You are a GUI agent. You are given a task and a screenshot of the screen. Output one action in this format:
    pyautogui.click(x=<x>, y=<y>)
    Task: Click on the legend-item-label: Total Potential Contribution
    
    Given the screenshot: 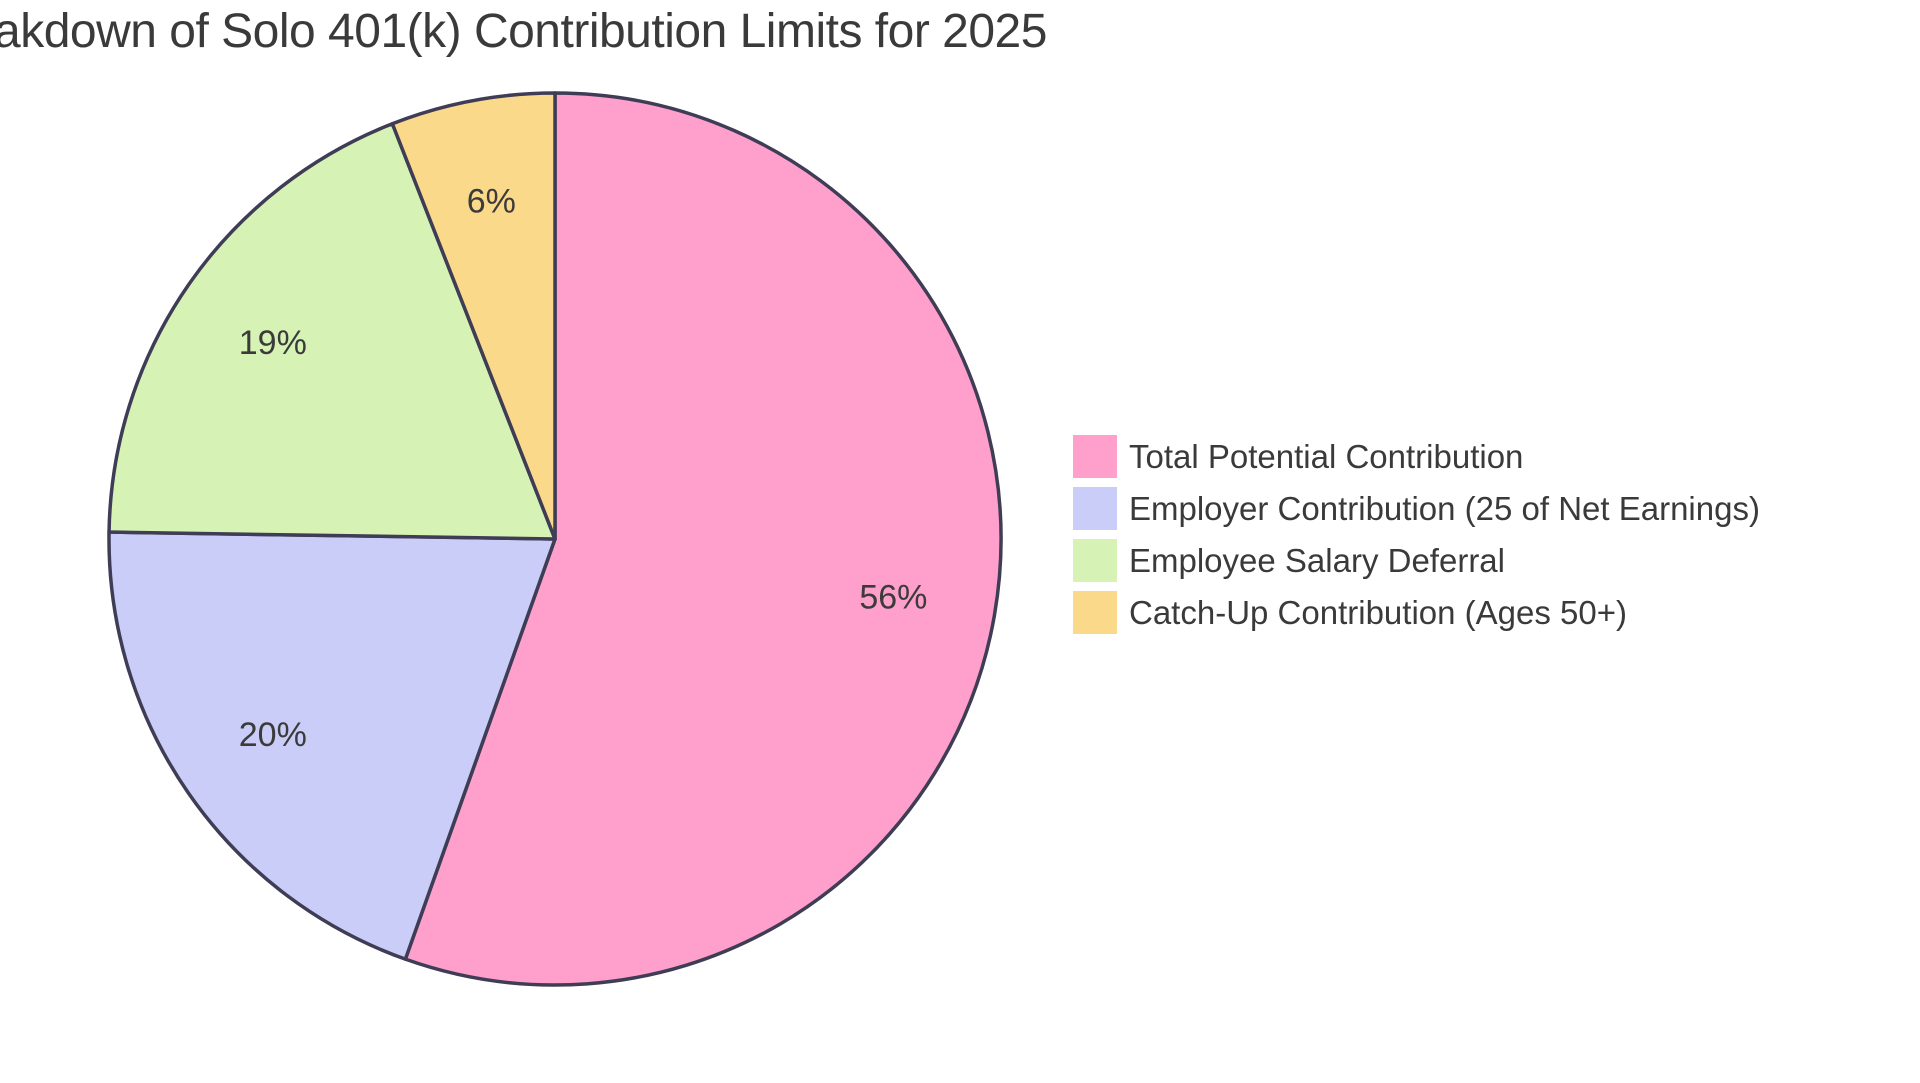 What is the action you would take?
    pyautogui.click(x=1326, y=456)
    